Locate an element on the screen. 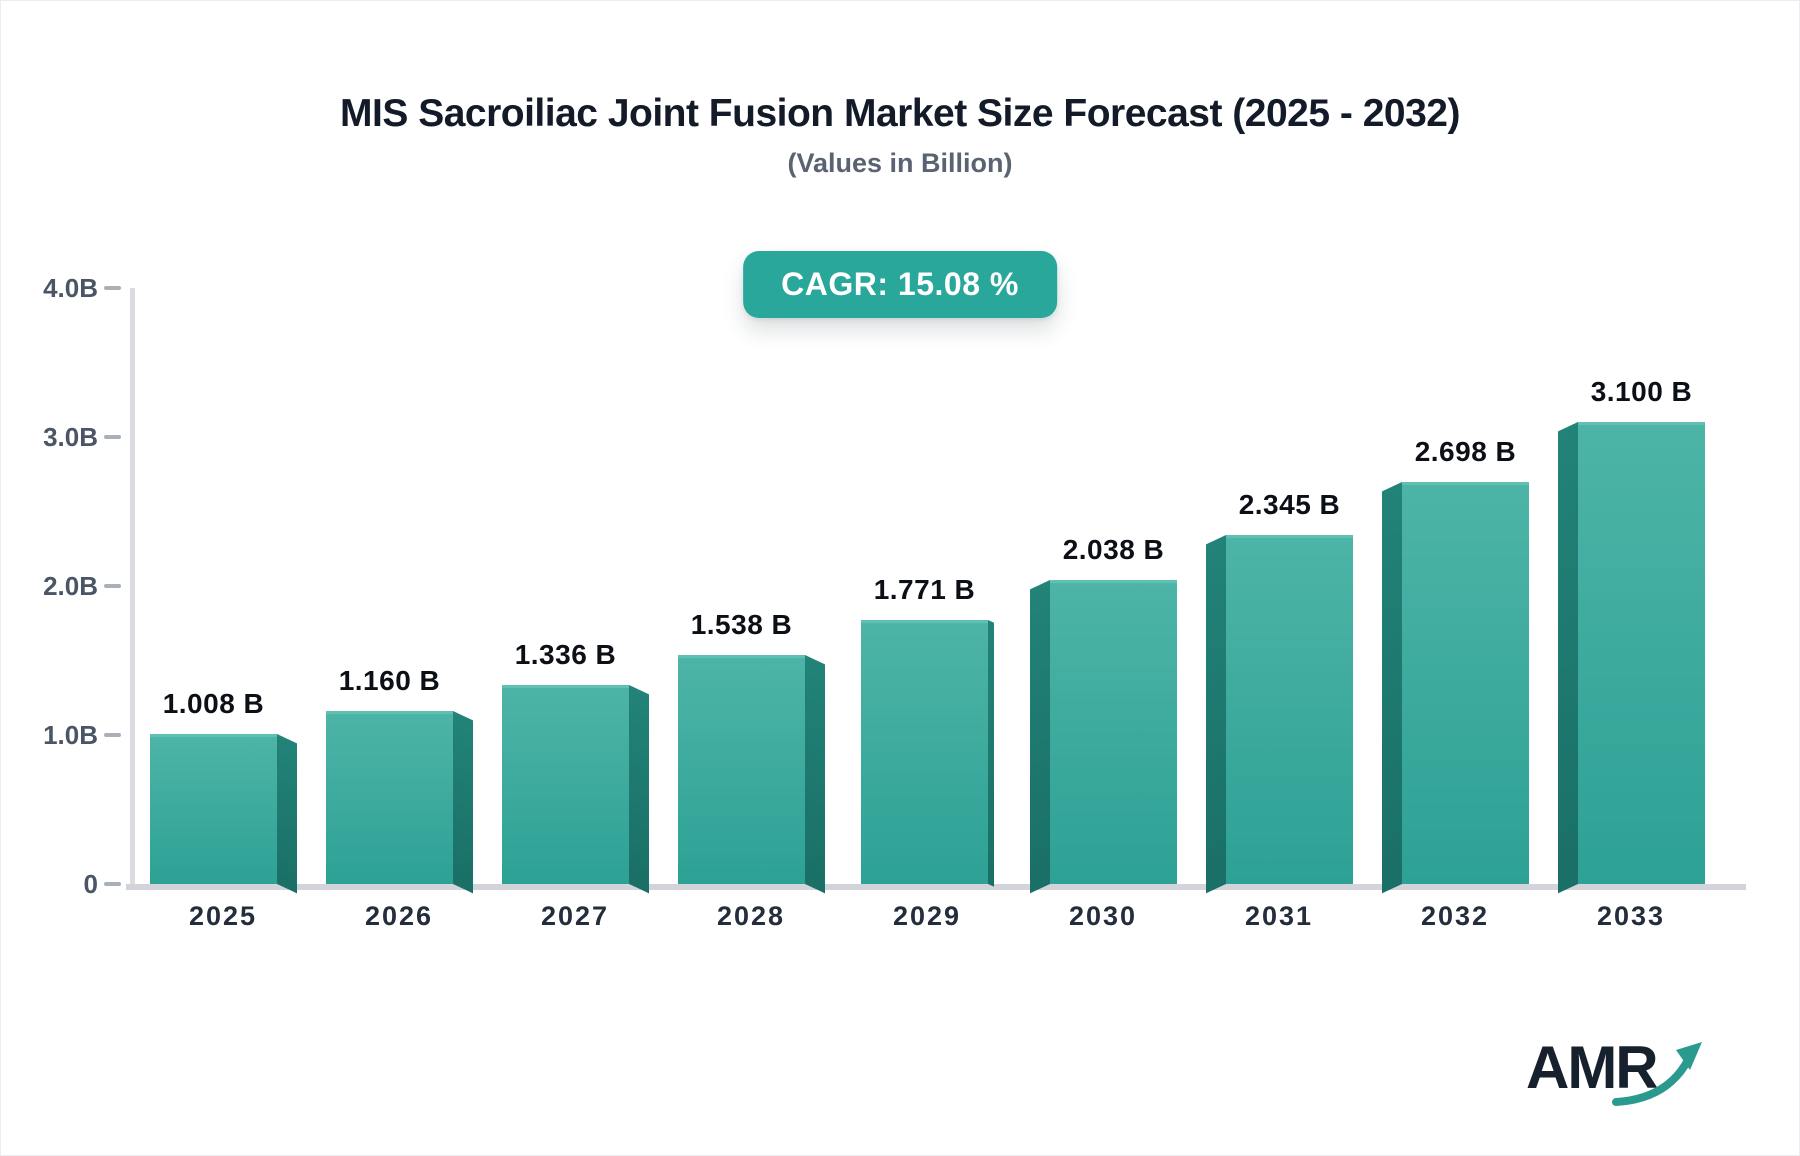 The height and width of the screenshot is (1156, 1800). bar-value-label: 1.771 B is located at coordinates (924, 589).